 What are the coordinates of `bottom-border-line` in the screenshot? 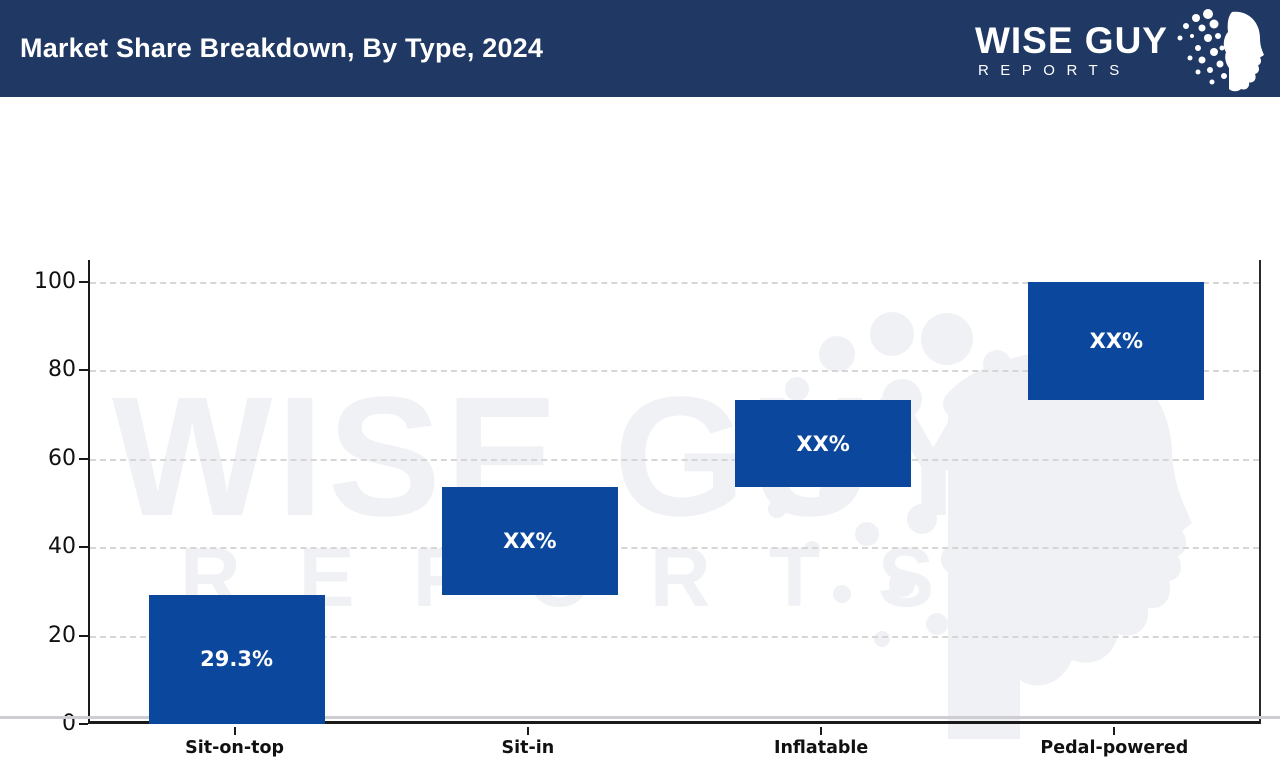 It's located at (640, 717).